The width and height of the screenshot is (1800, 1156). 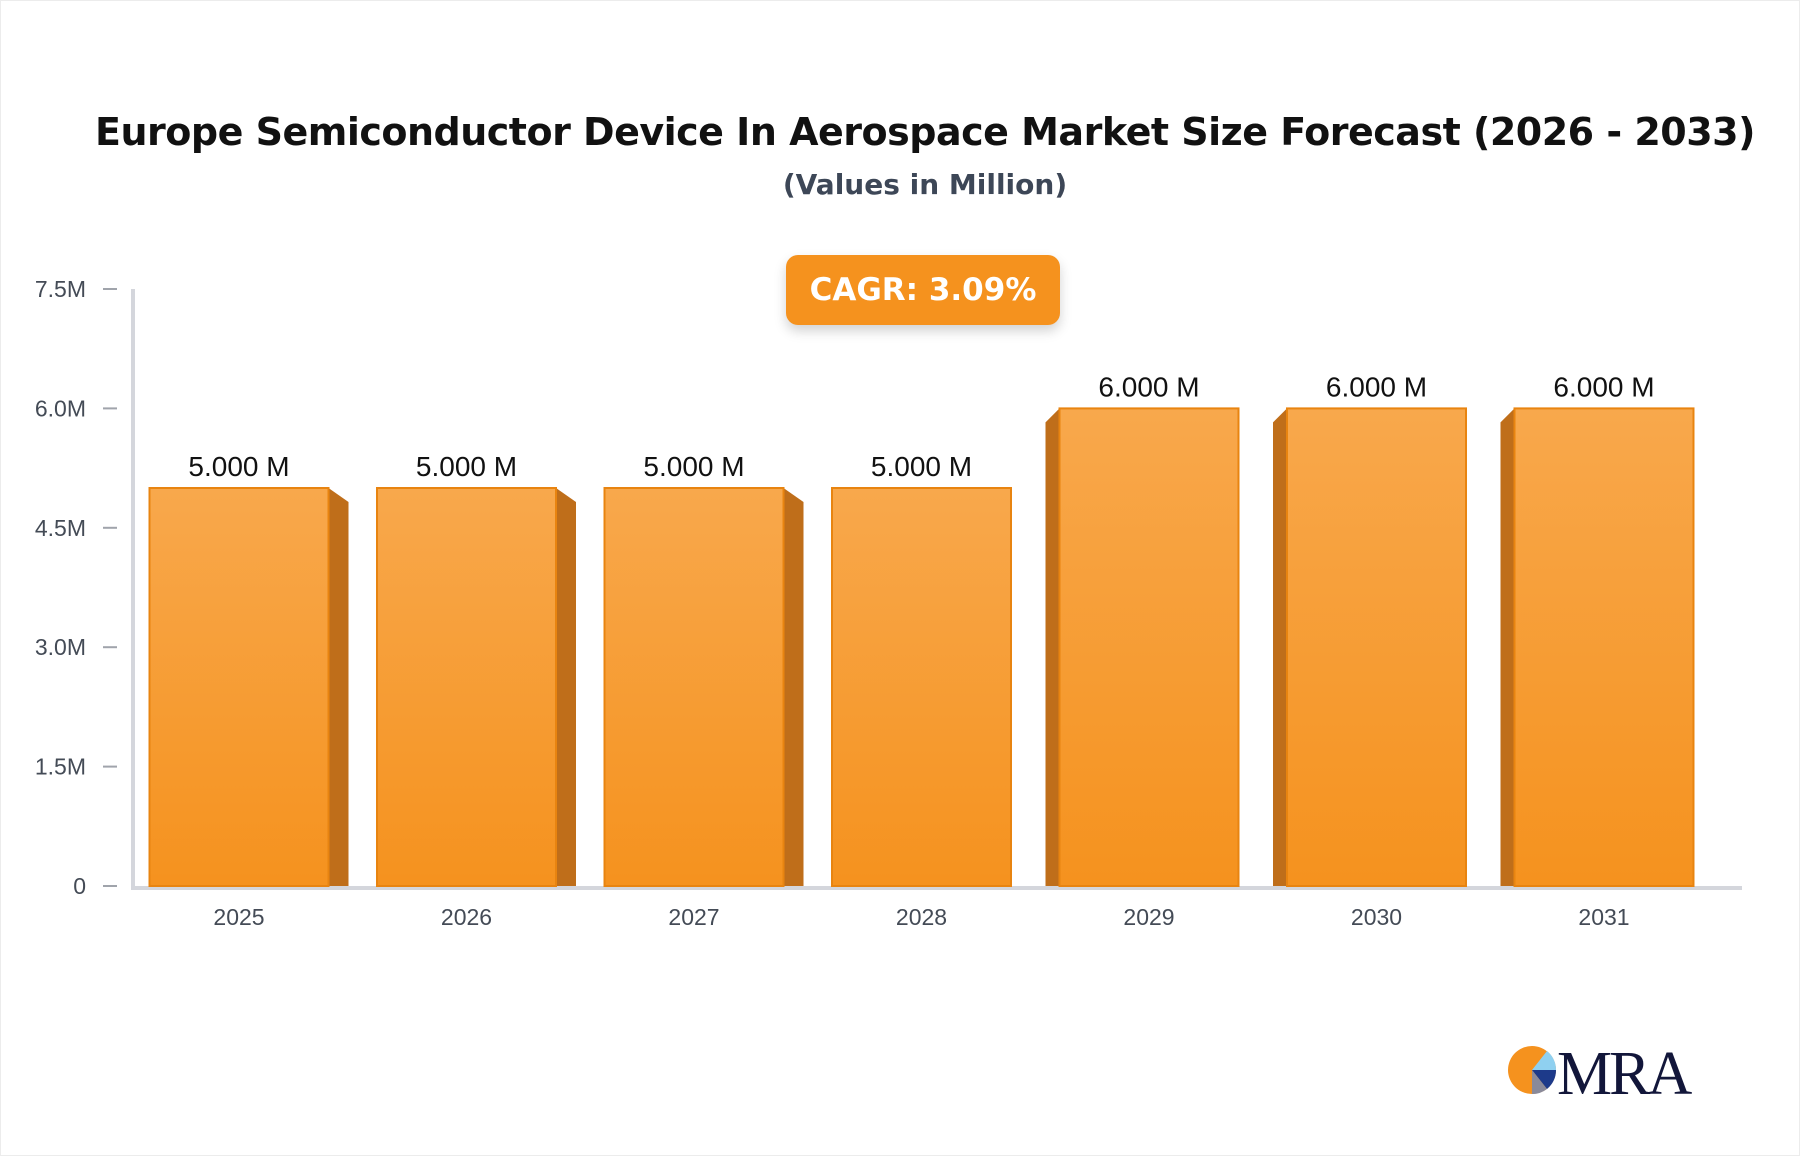 I want to click on y-tick-label: 0, so click(x=79, y=886).